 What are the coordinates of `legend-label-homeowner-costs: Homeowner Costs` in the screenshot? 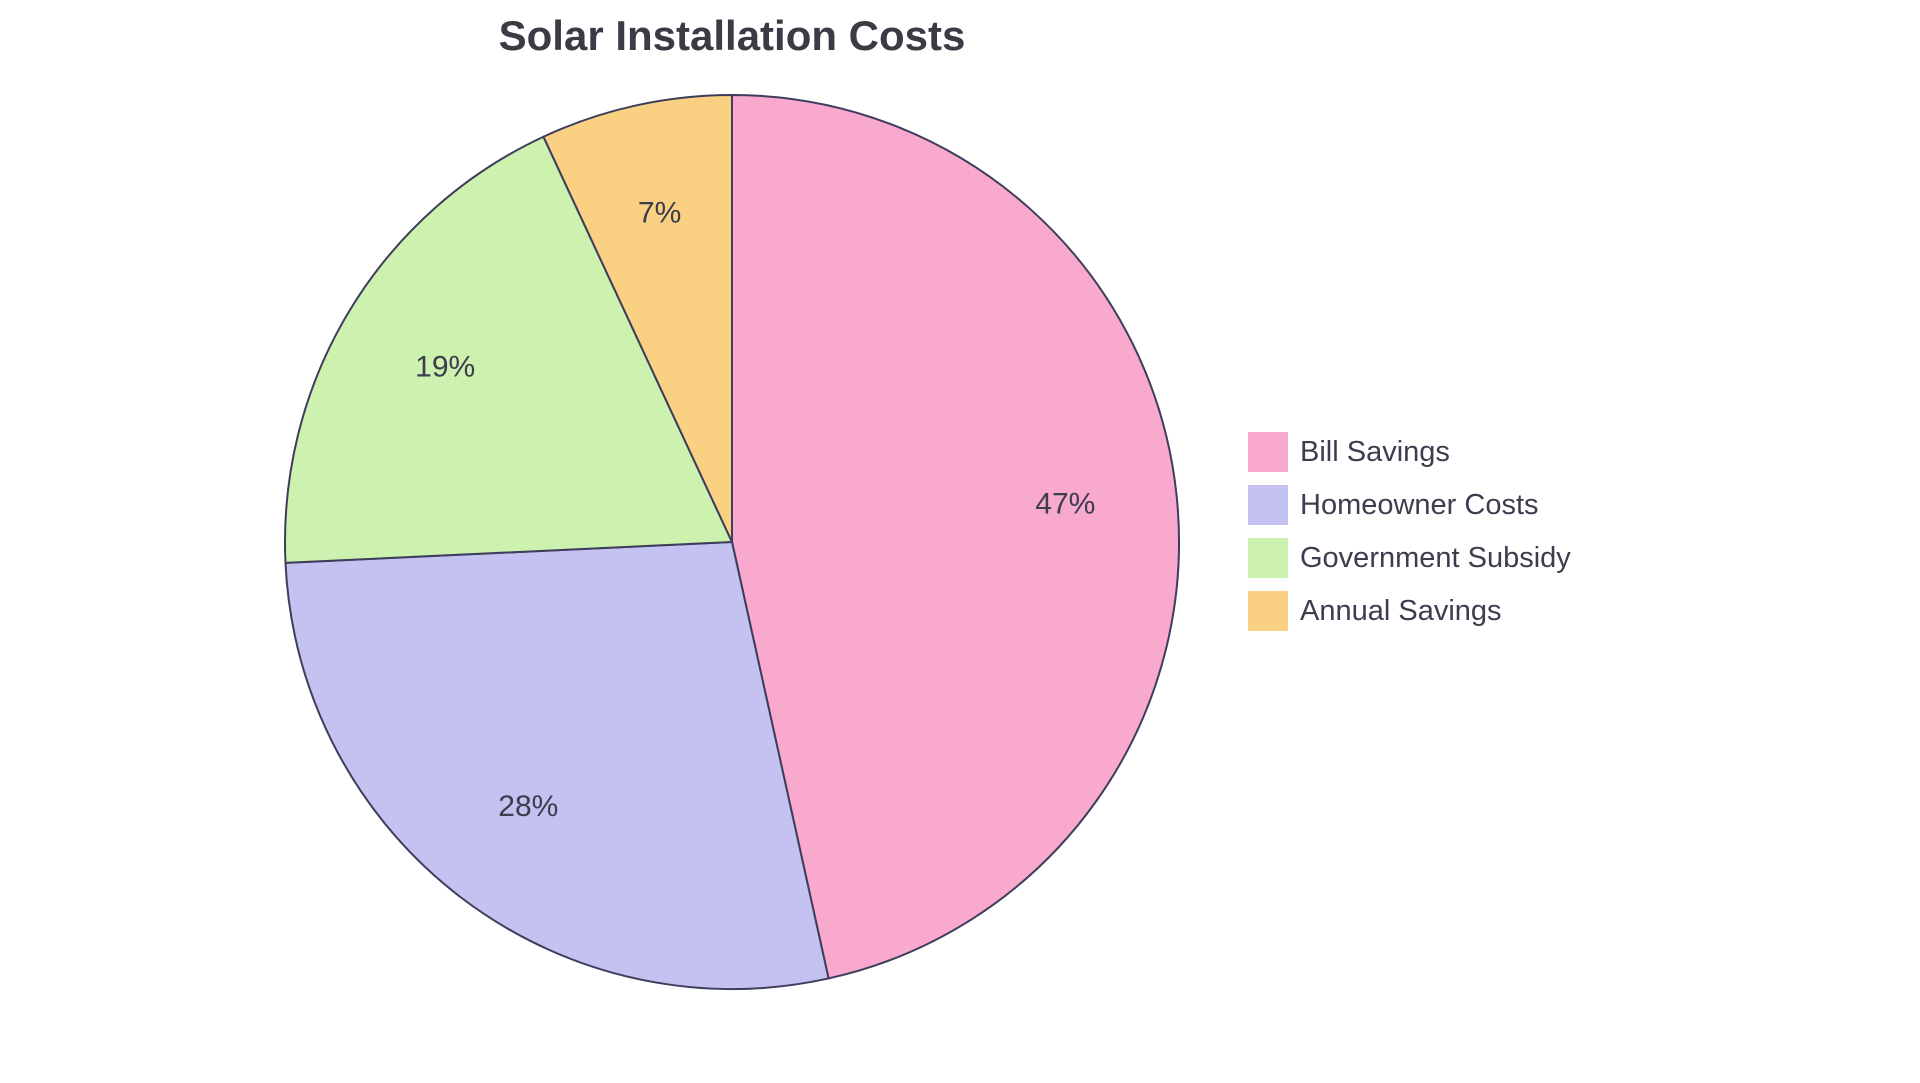 It's located at (1419, 504).